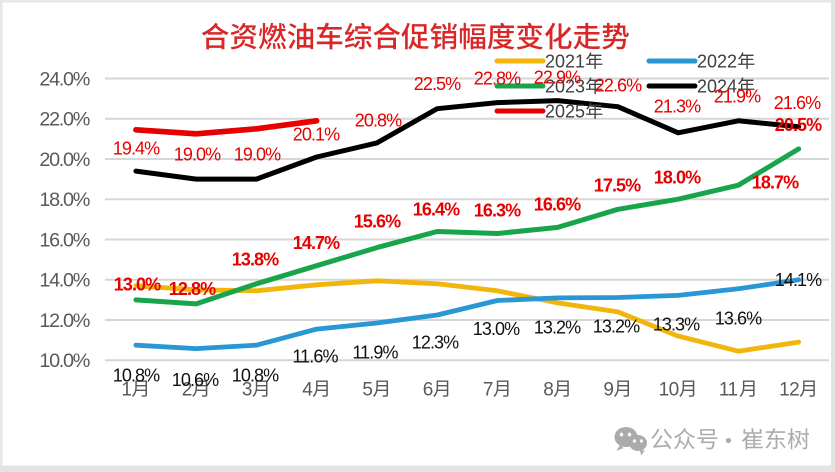 The width and height of the screenshot is (835, 472). I want to click on svg-text: 20.8%, so click(378, 120).